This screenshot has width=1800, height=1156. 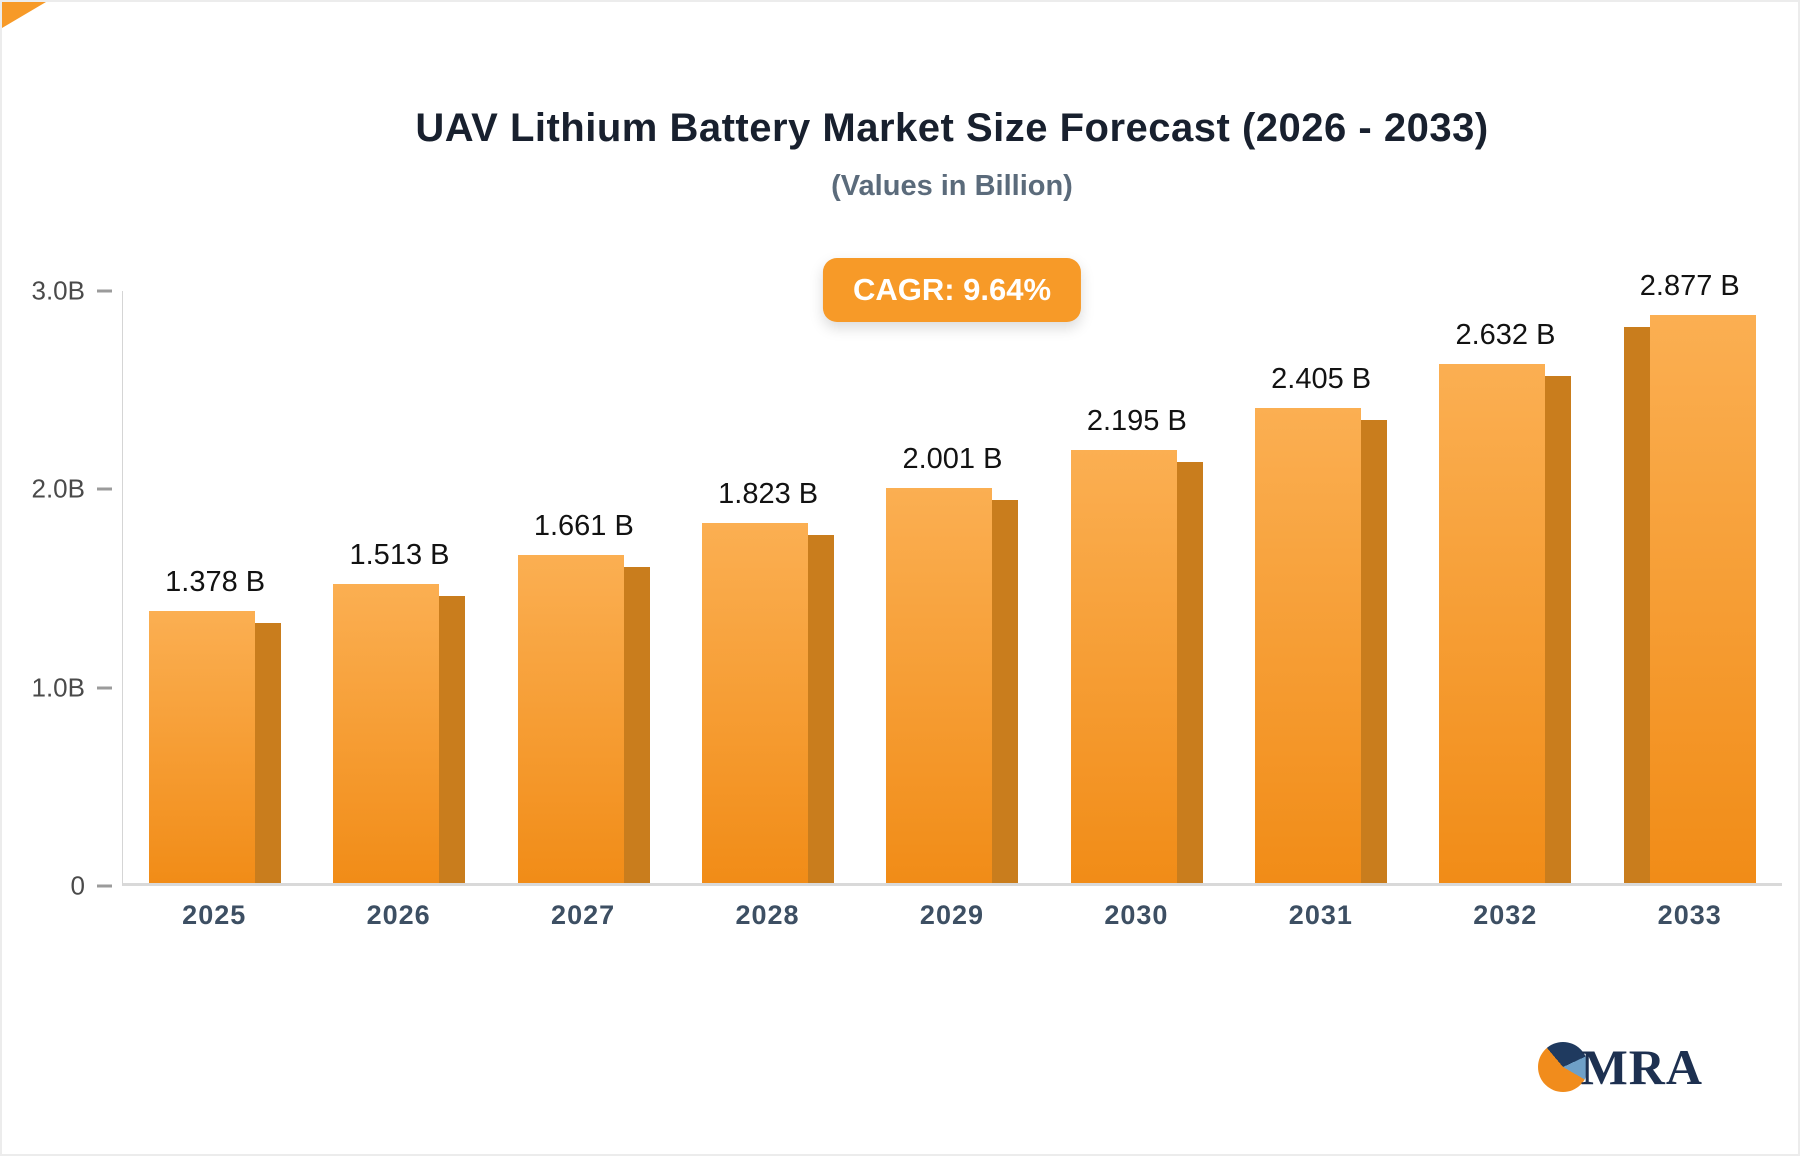 What do you see at coordinates (1505, 334) in the screenshot?
I see `bar-value-label: 2.632 B` at bounding box center [1505, 334].